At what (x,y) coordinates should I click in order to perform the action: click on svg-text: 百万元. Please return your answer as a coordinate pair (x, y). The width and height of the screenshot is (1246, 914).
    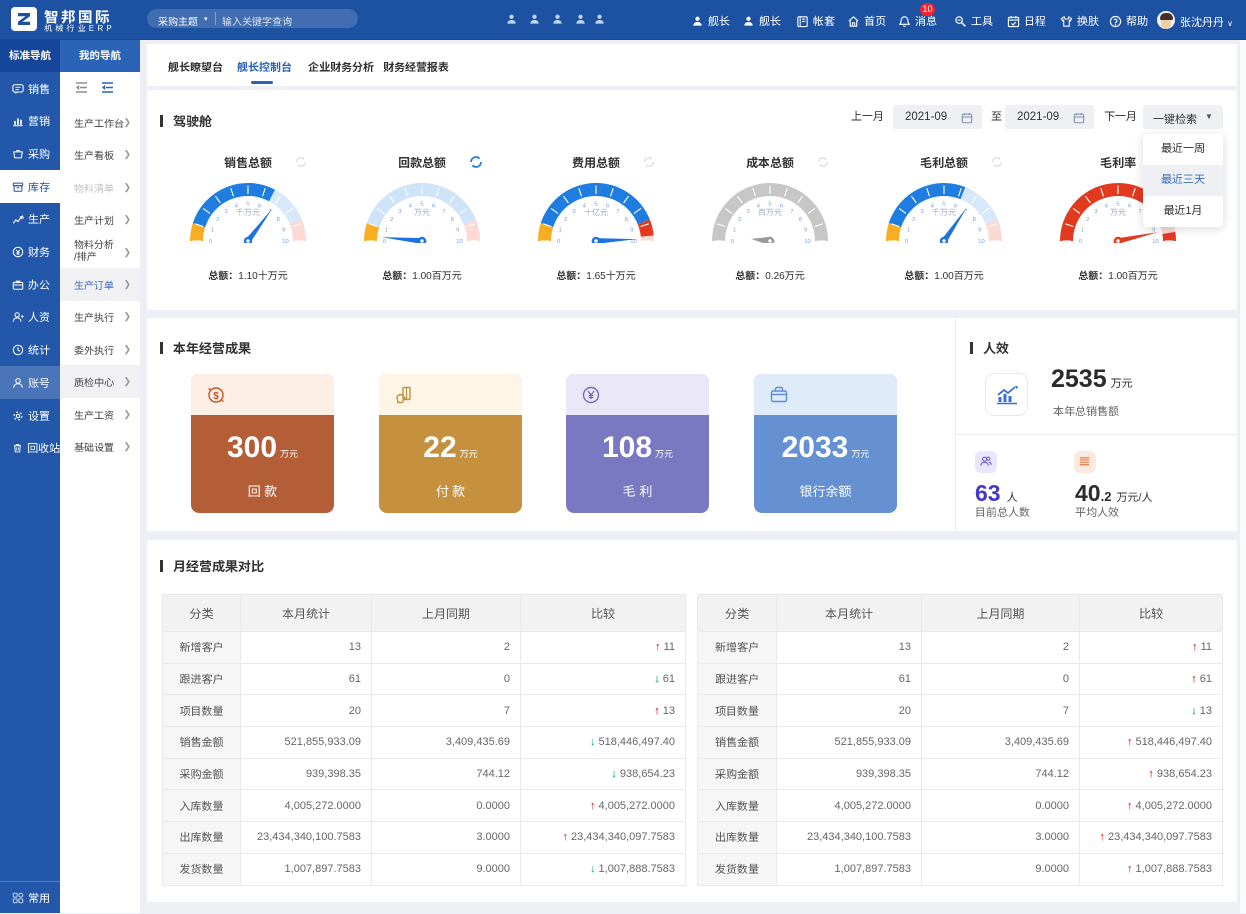
    Looking at the image, I should click on (770, 212).